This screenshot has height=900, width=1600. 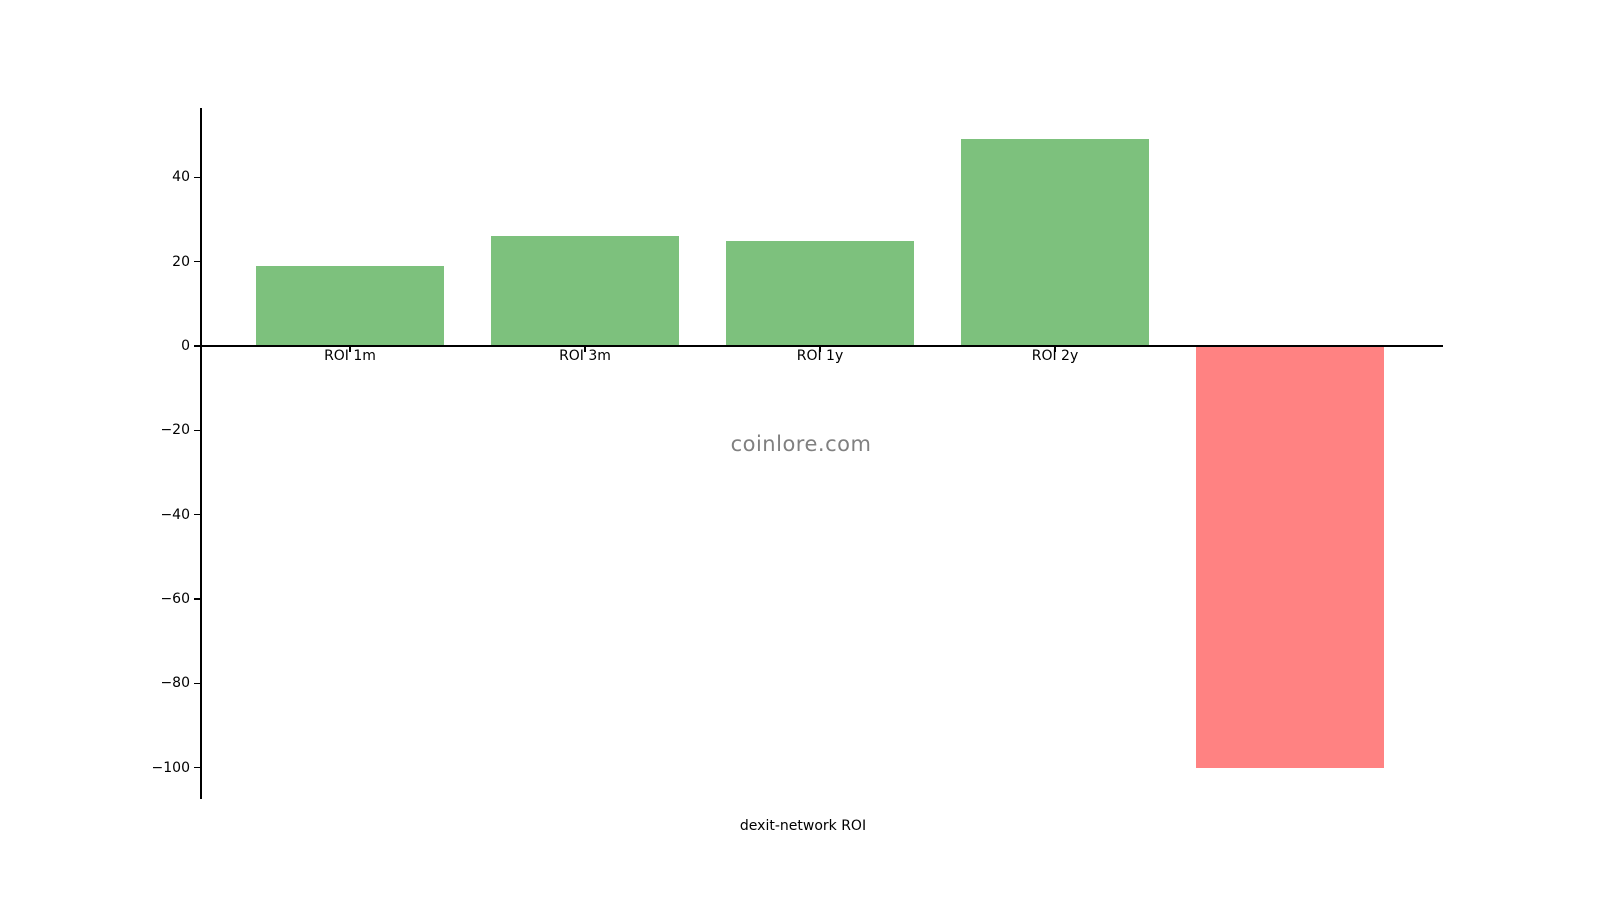 What do you see at coordinates (820, 293) in the screenshot?
I see `bar-roi-1y` at bounding box center [820, 293].